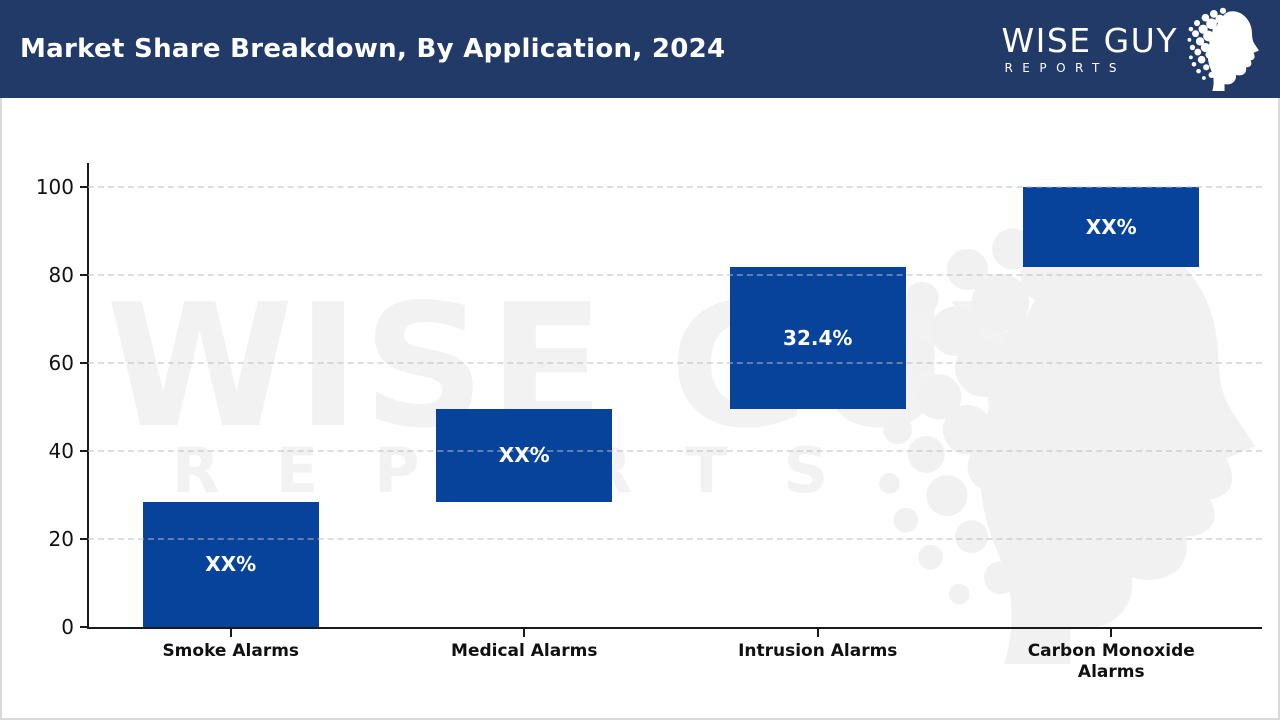 The image size is (1280, 720). I want to click on y-tick-label: 20, so click(61, 539).